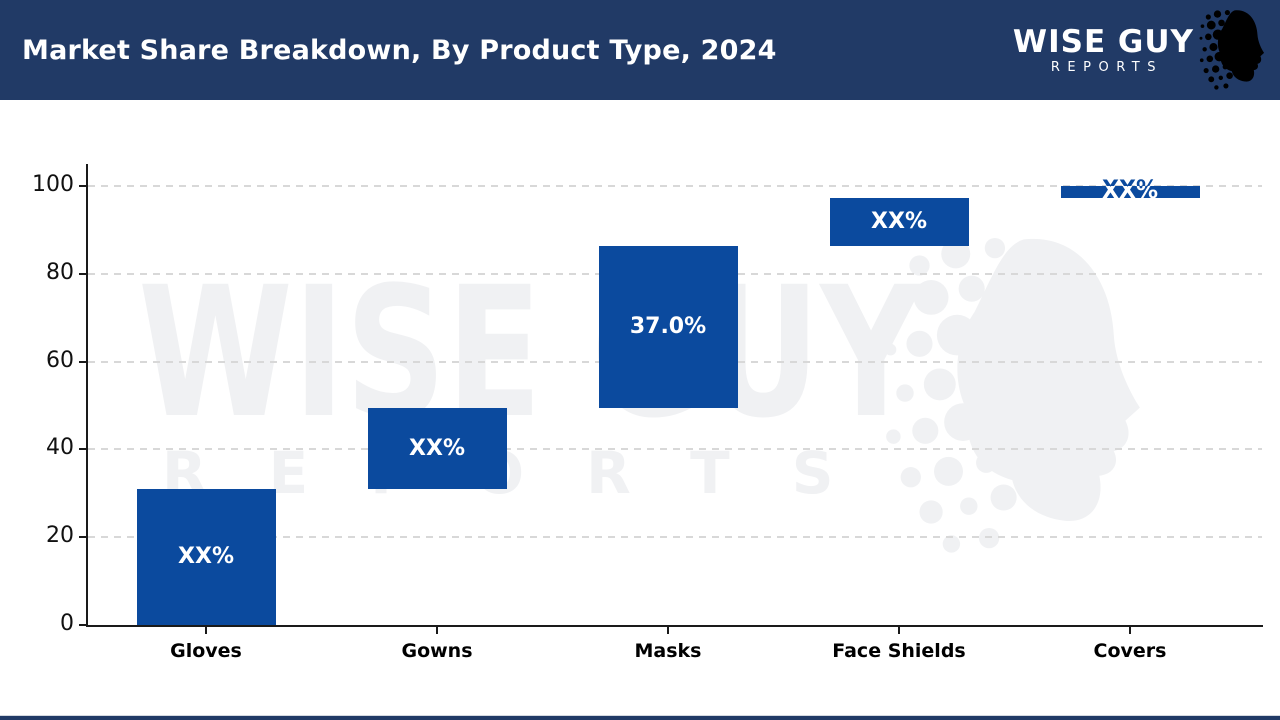 The width and height of the screenshot is (1280, 720). What do you see at coordinates (87, 395) in the screenshot?
I see `y-axis-line` at bounding box center [87, 395].